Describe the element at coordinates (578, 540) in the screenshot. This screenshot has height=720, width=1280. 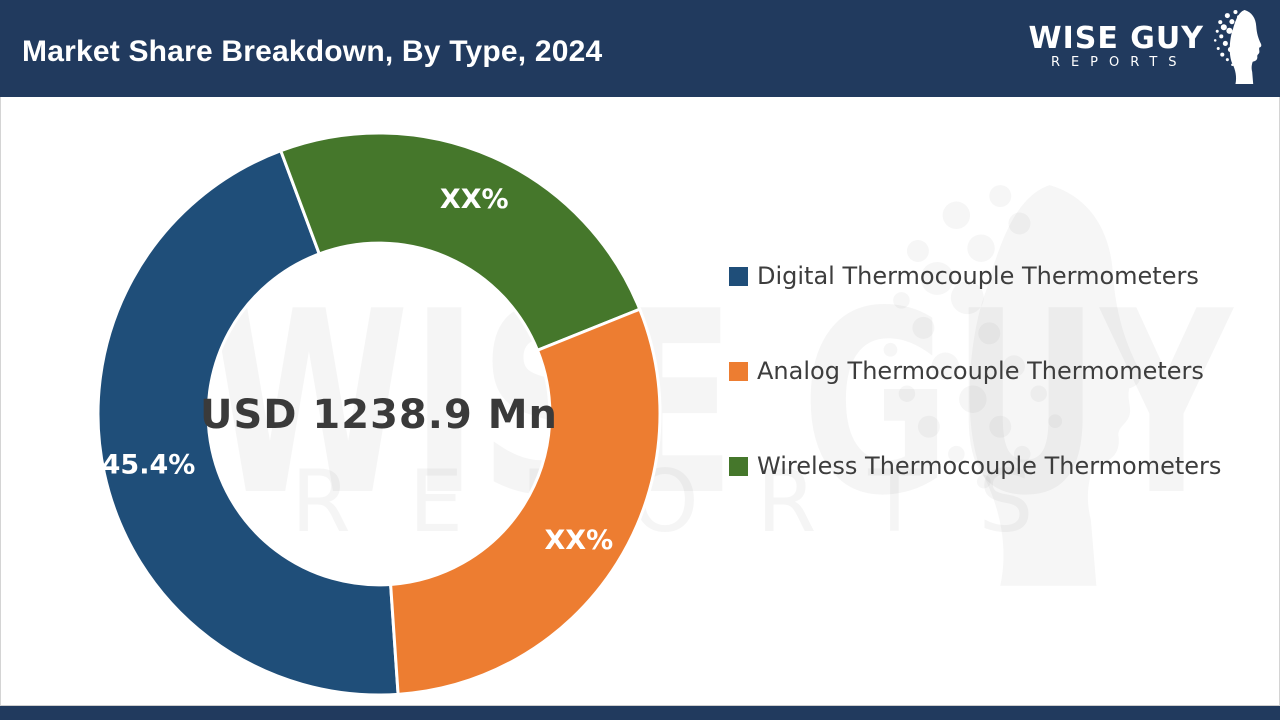
I see `slice-label-2: XX%` at that location.